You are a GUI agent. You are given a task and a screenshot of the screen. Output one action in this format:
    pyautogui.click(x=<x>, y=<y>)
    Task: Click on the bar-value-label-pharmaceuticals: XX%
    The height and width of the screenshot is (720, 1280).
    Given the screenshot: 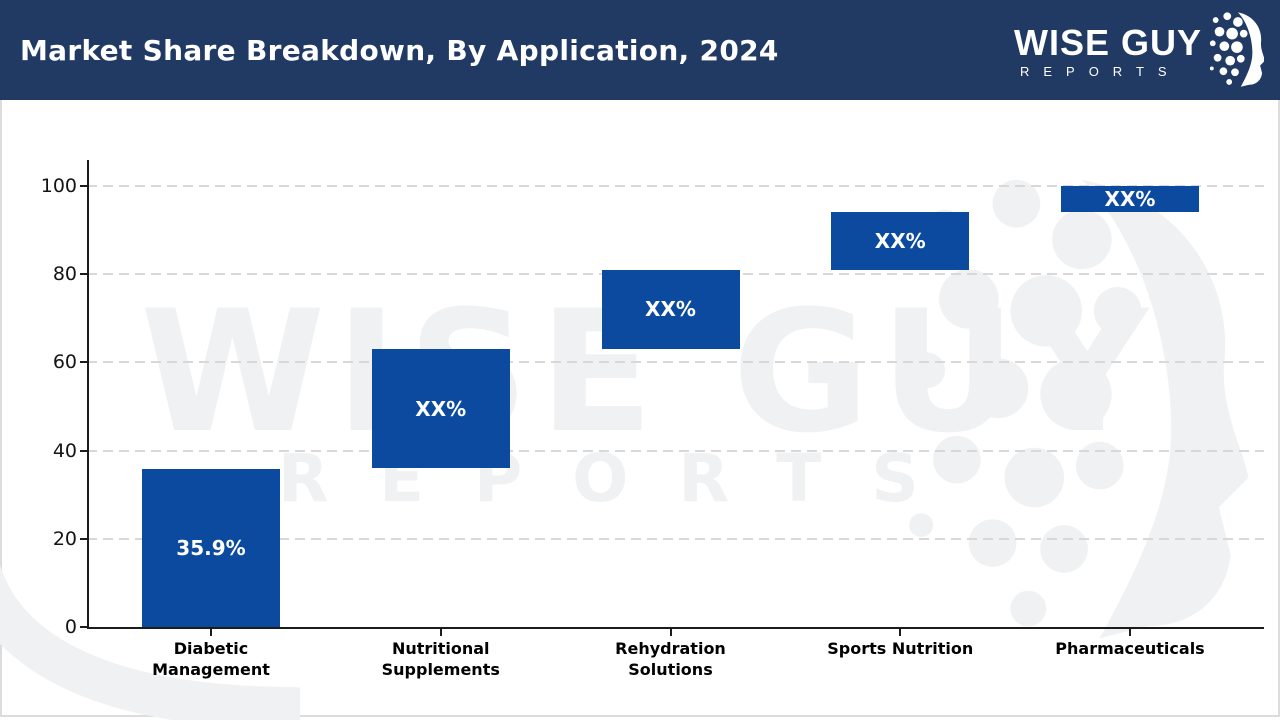 What is the action you would take?
    pyautogui.click(x=1130, y=199)
    